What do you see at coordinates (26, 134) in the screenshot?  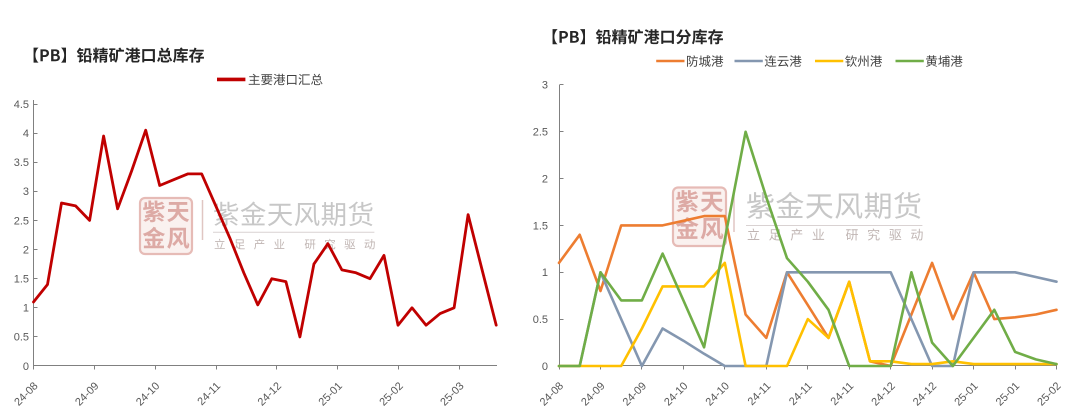 I see `svg-text: 4` at bounding box center [26, 134].